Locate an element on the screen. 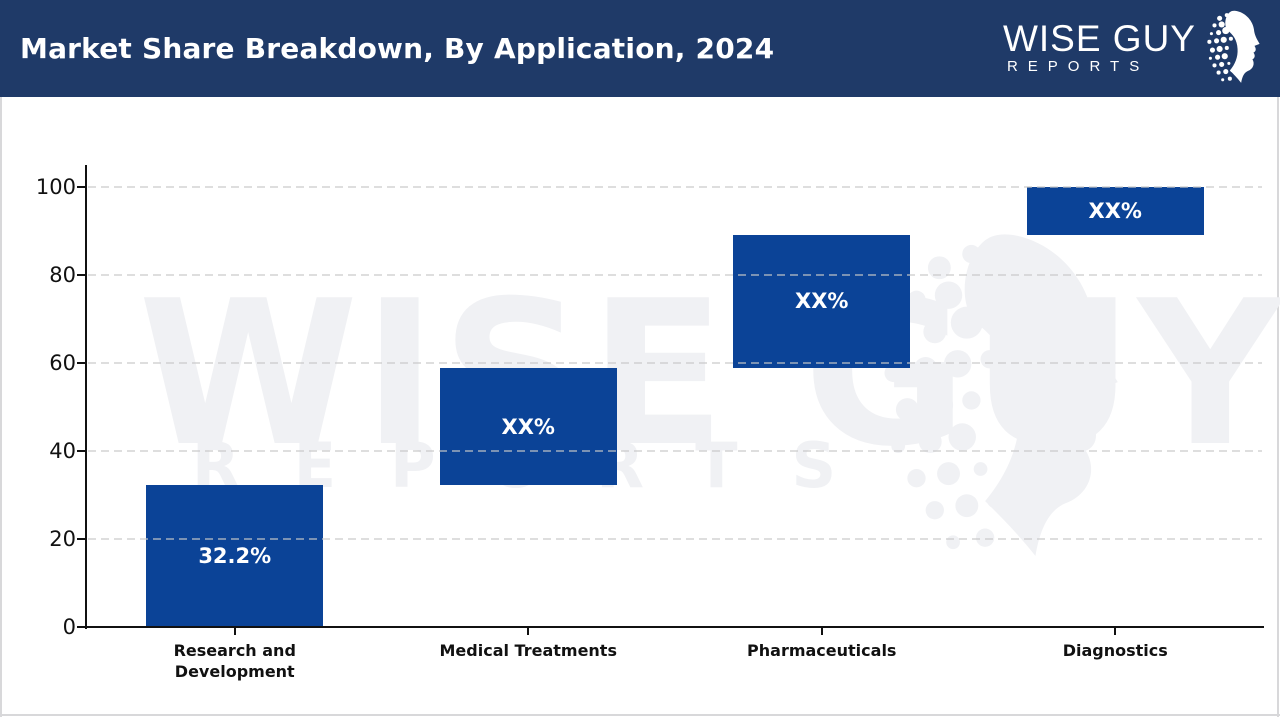  x-tick-mark-pharmaceuticals is located at coordinates (821, 631).